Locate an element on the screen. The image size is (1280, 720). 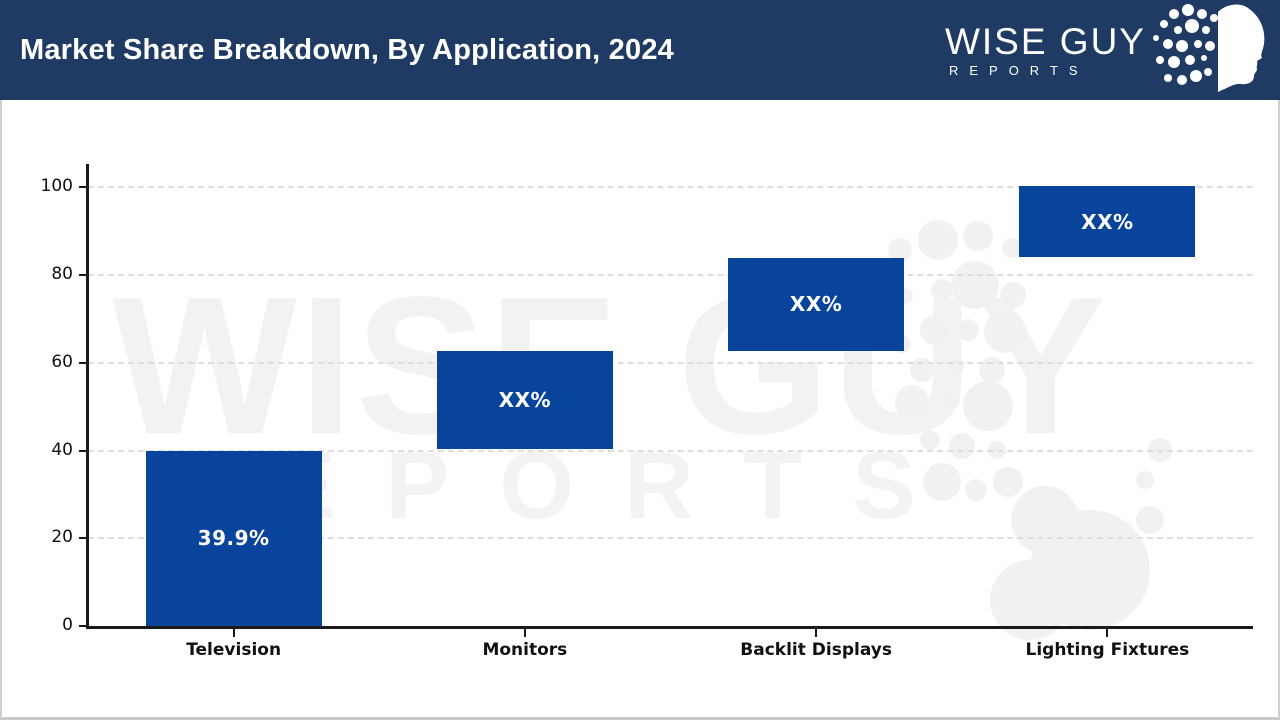
y-tick-label: 80 is located at coordinates (62, 274).